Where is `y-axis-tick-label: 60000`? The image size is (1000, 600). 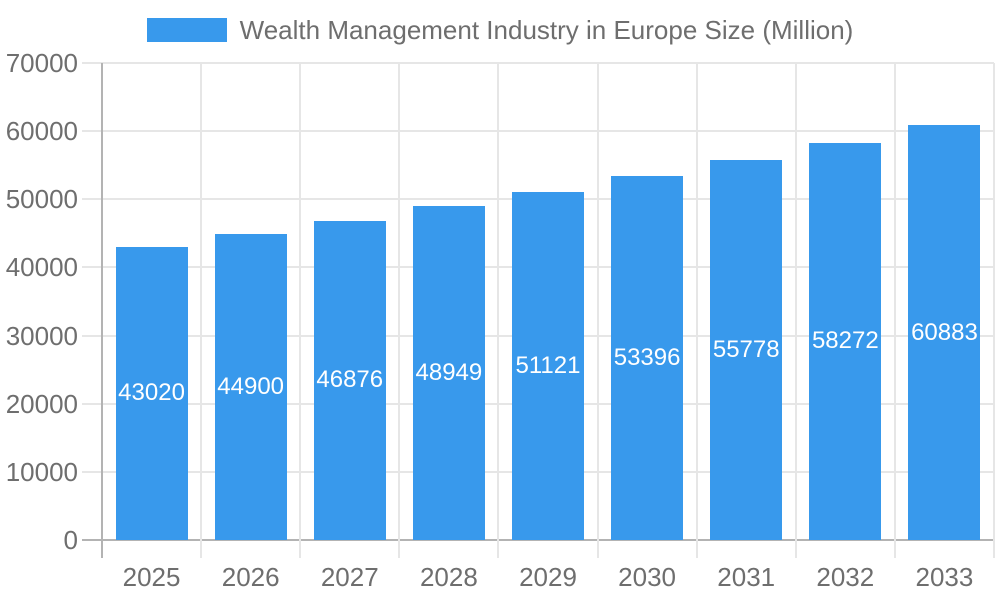 y-axis-tick-label: 60000 is located at coordinates (41, 131).